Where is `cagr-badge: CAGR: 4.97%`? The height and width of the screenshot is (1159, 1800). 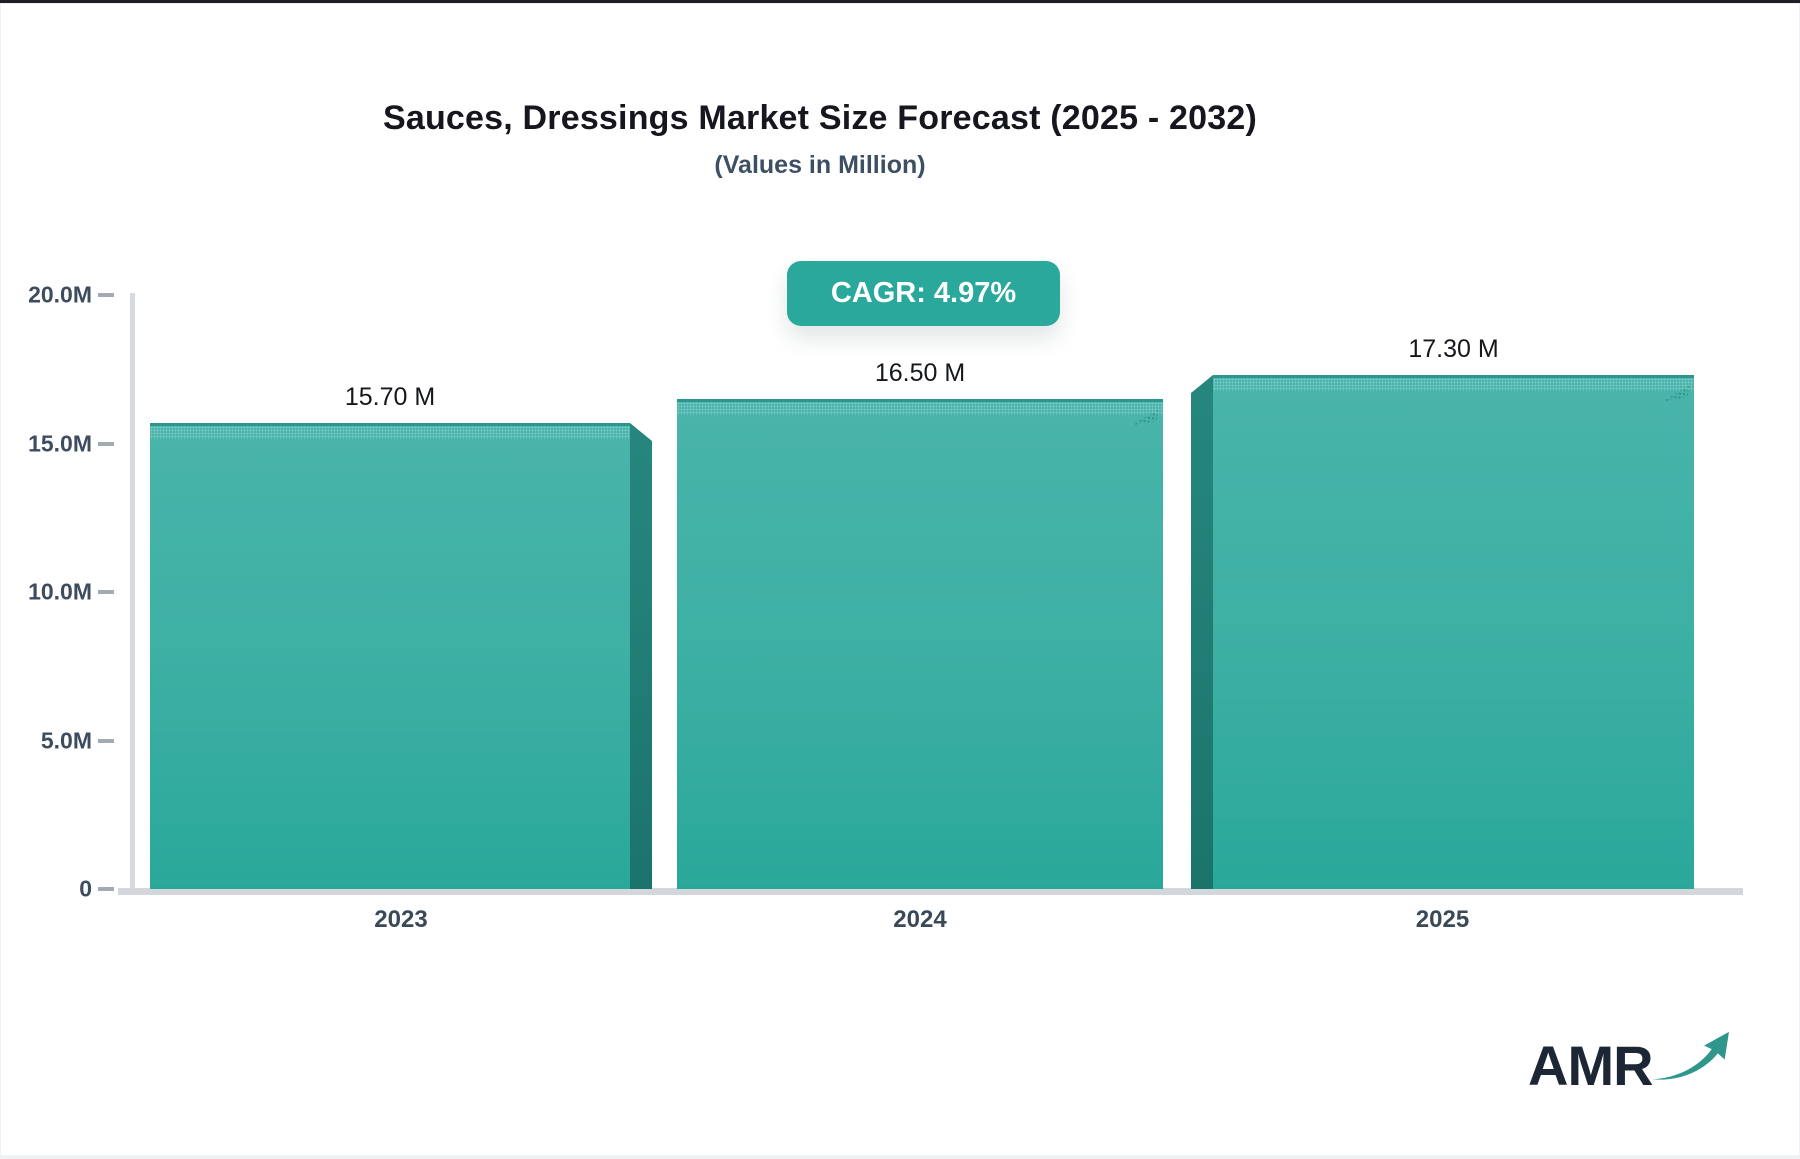 cagr-badge: CAGR: 4.97% is located at coordinates (923, 293).